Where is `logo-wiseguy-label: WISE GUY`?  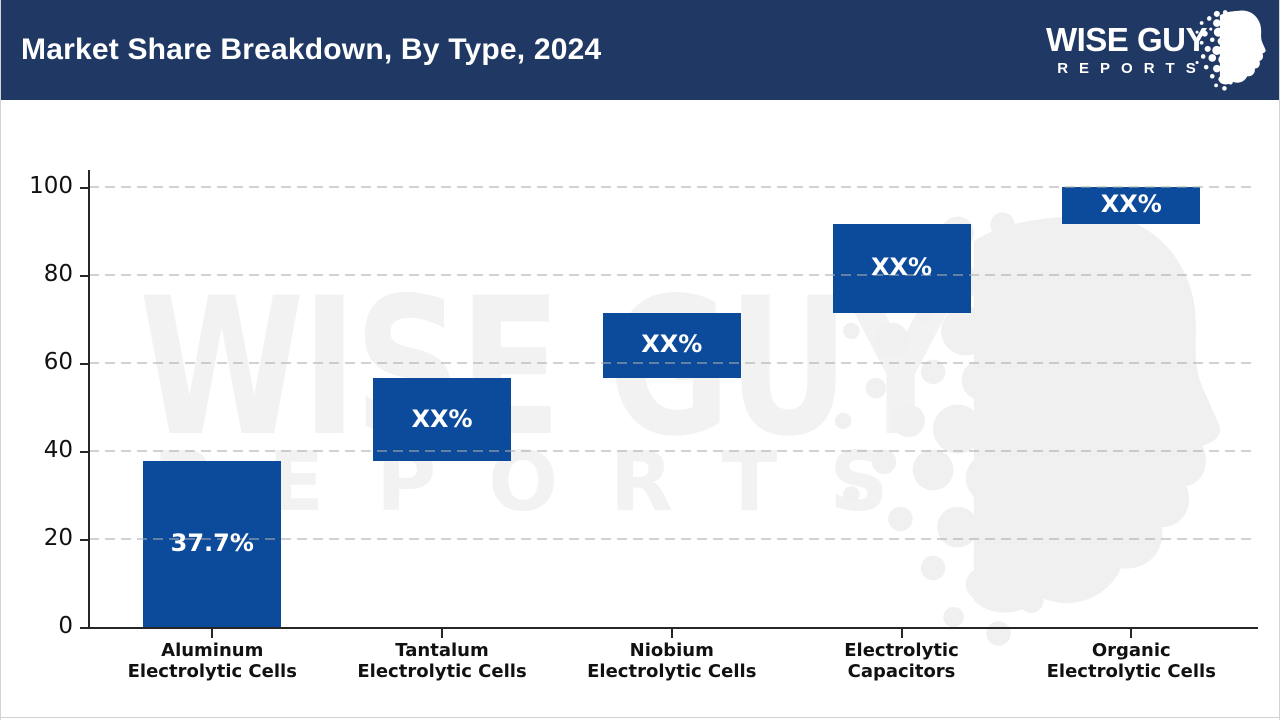
logo-wiseguy-label: WISE GUY is located at coordinates (1126, 39).